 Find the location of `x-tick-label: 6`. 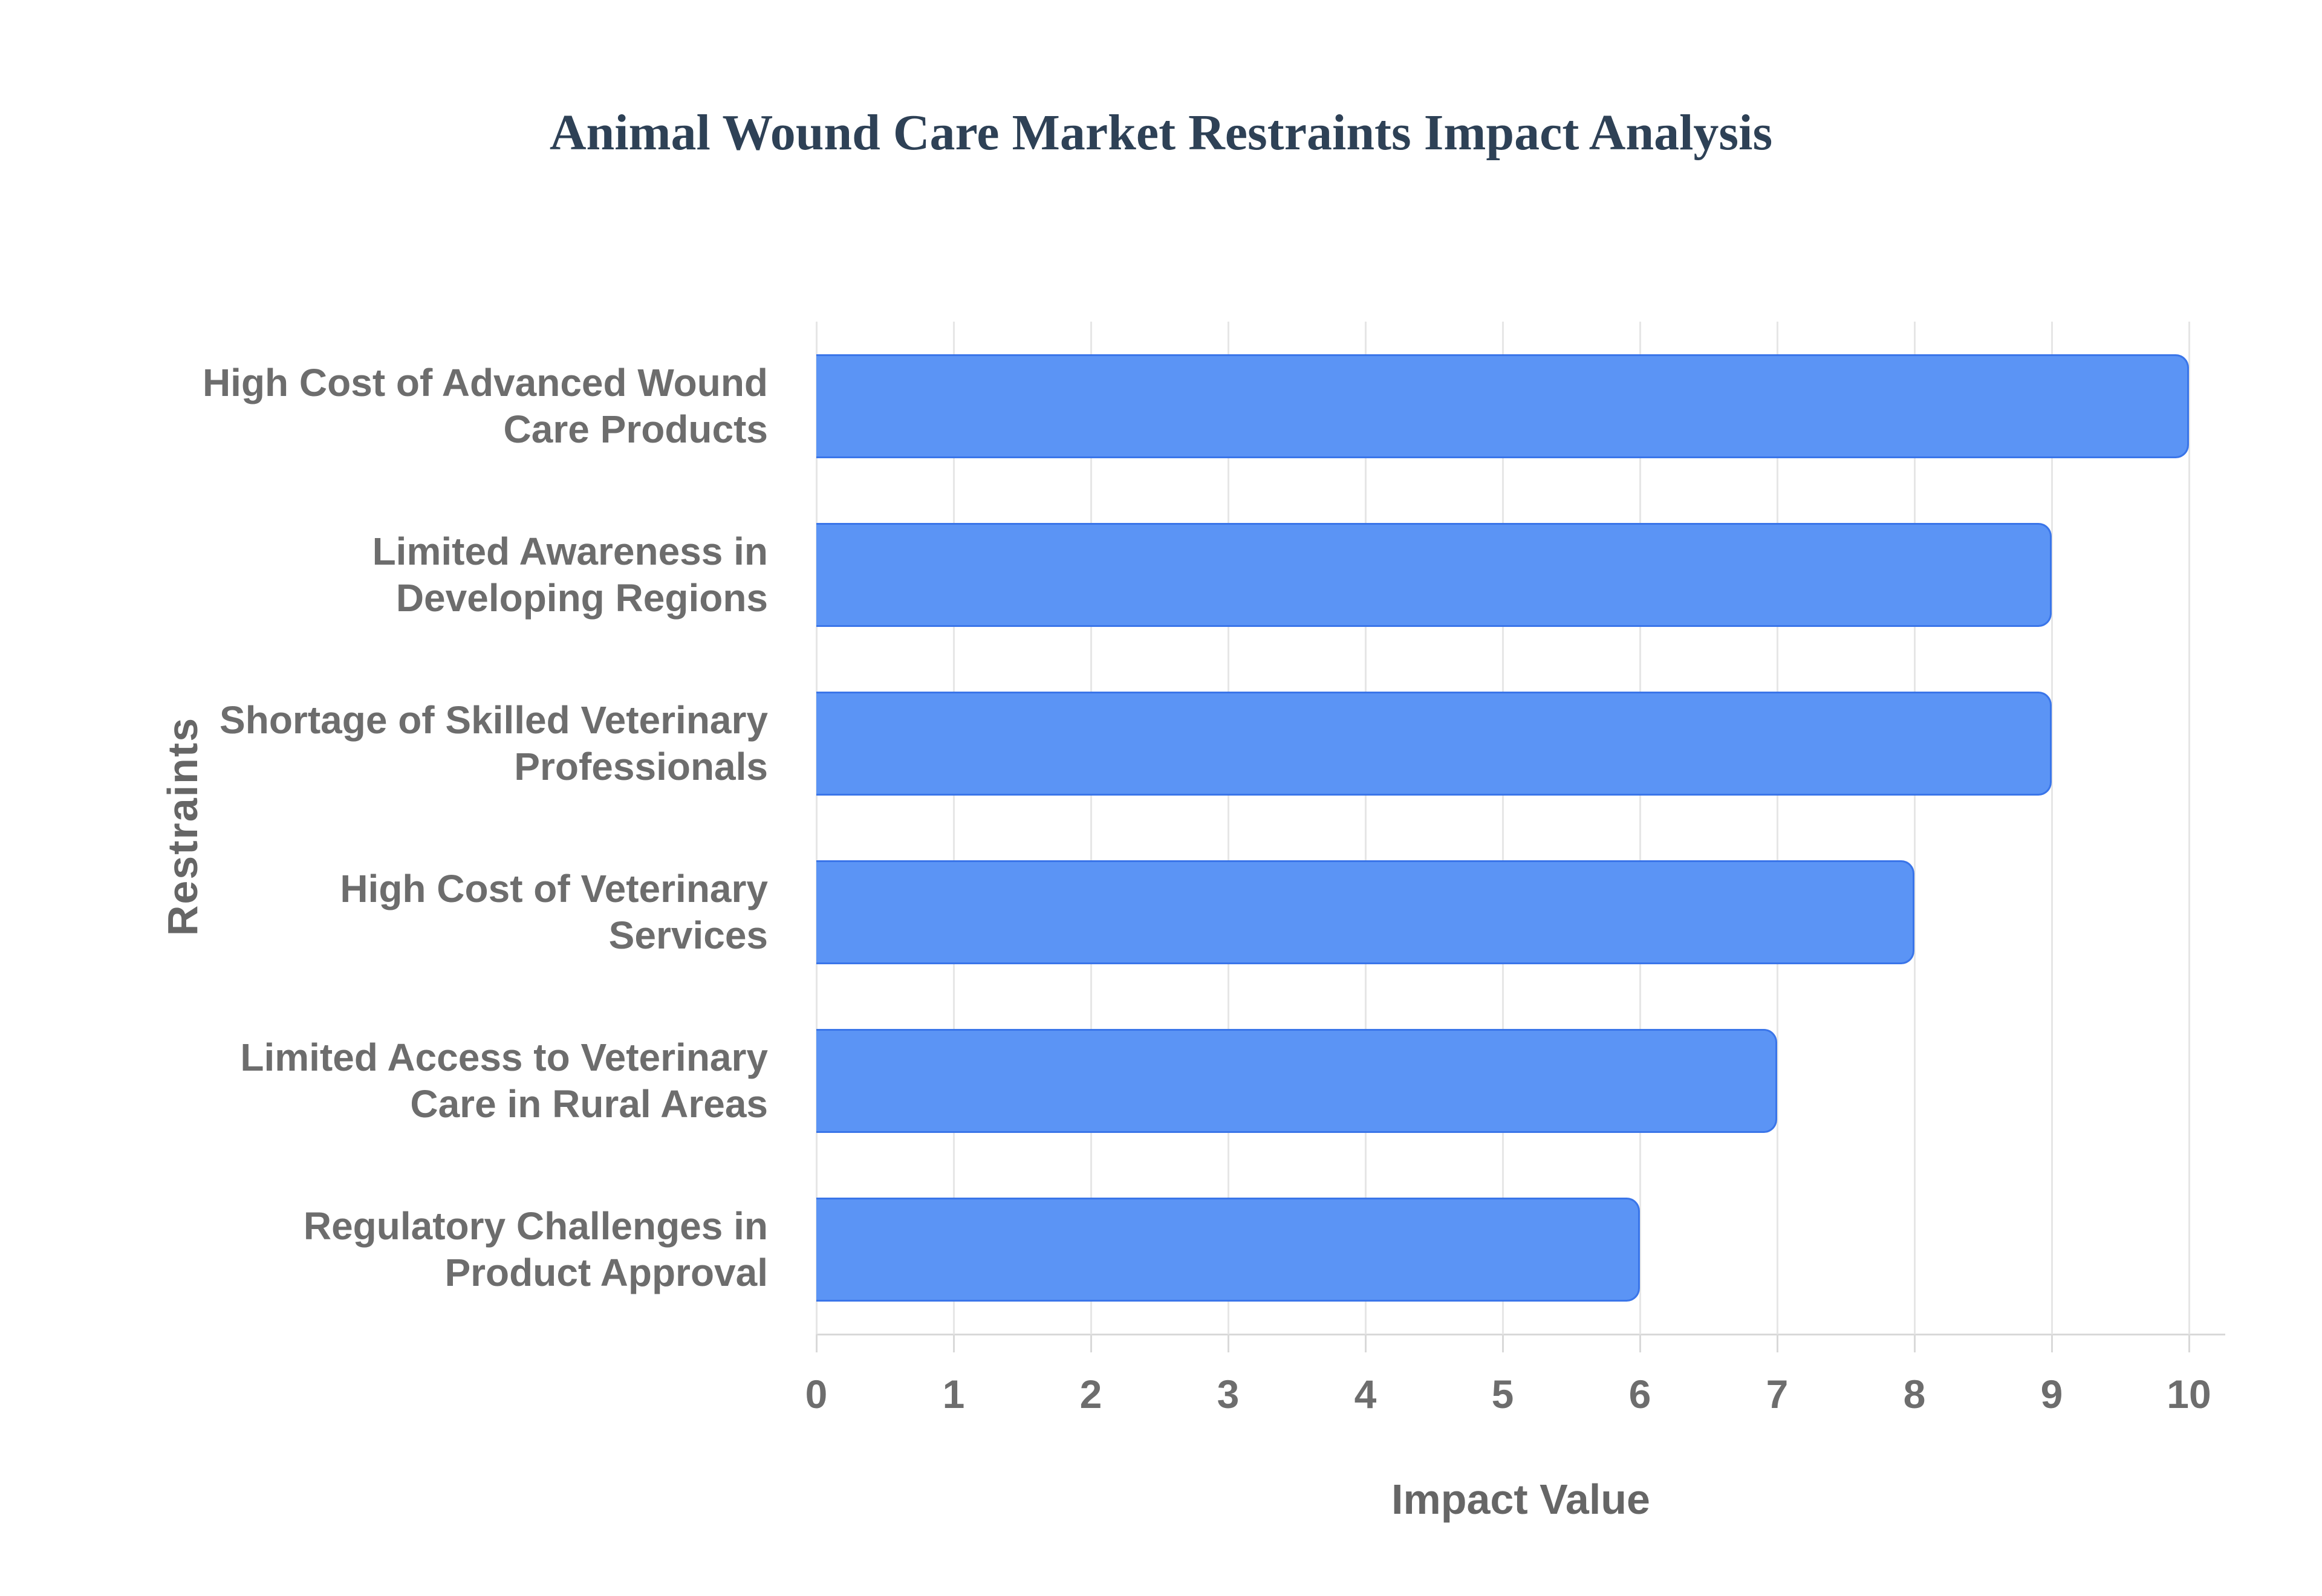

x-tick-label: 6 is located at coordinates (1639, 1394).